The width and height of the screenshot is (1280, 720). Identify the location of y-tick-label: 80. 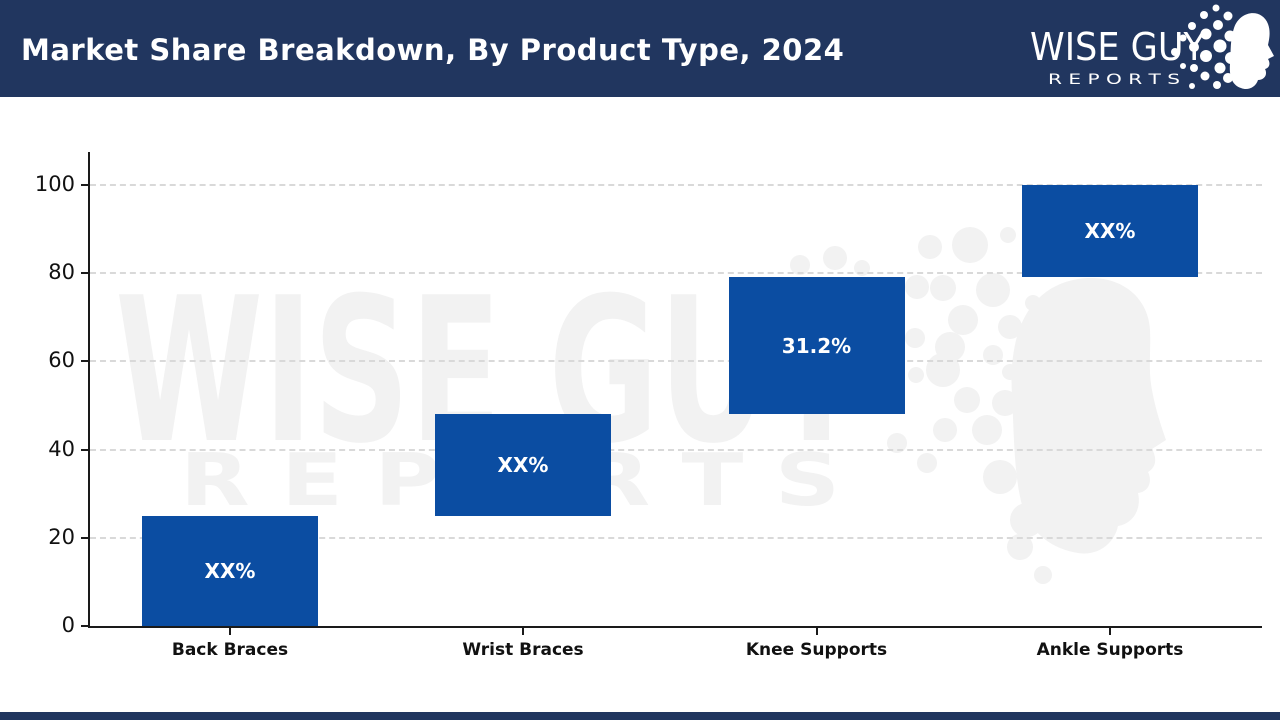
(61, 272).